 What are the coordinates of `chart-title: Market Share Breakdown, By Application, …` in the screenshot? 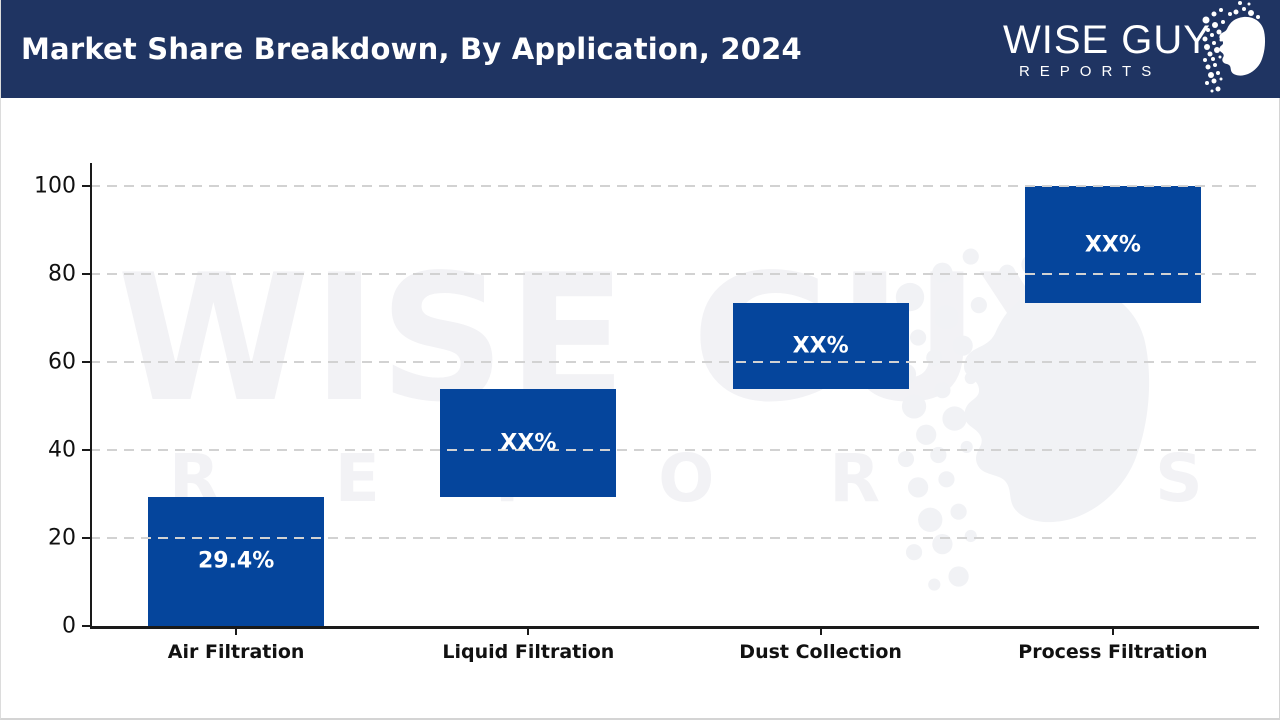 It's located at (411, 49).